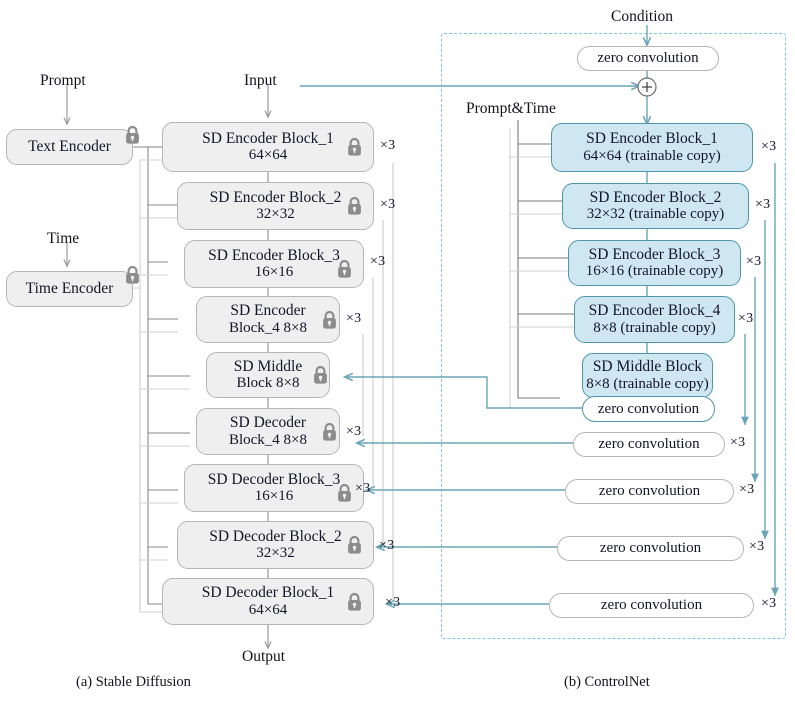  I want to click on label-prompt-time: Prompt&Time, so click(511, 108).